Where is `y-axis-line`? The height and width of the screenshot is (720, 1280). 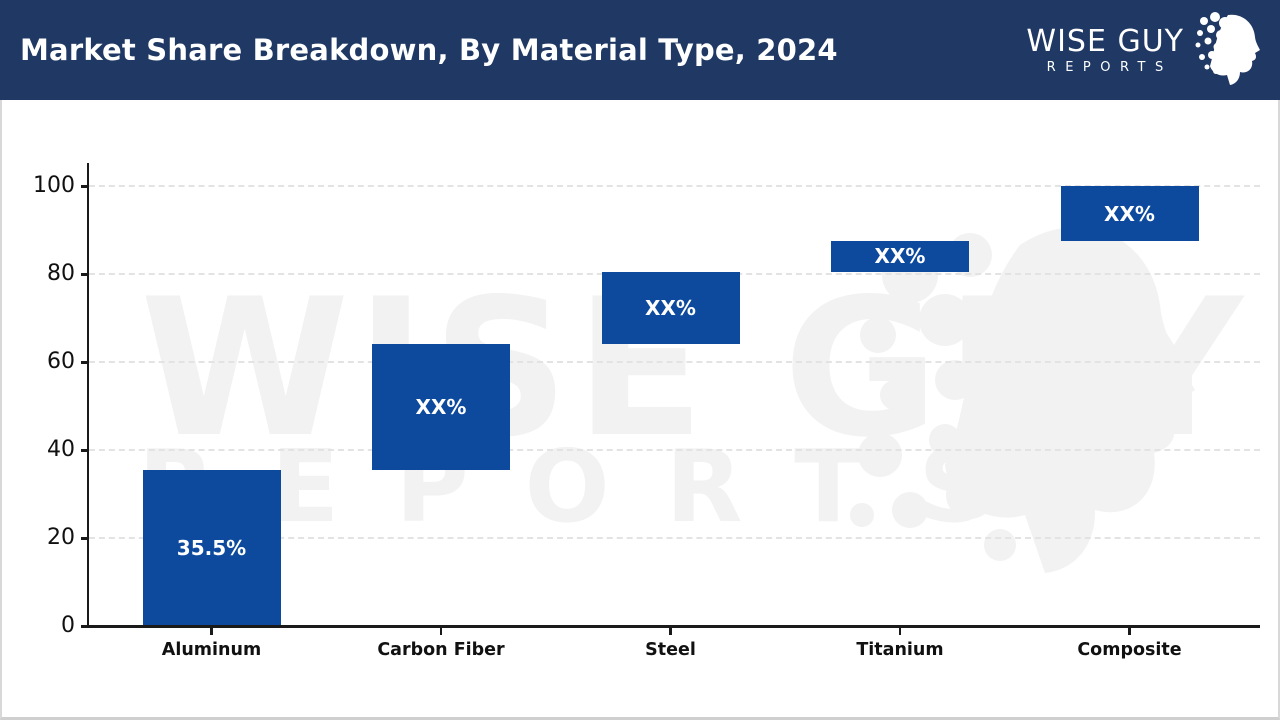
y-axis-line is located at coordinates (87, 395).